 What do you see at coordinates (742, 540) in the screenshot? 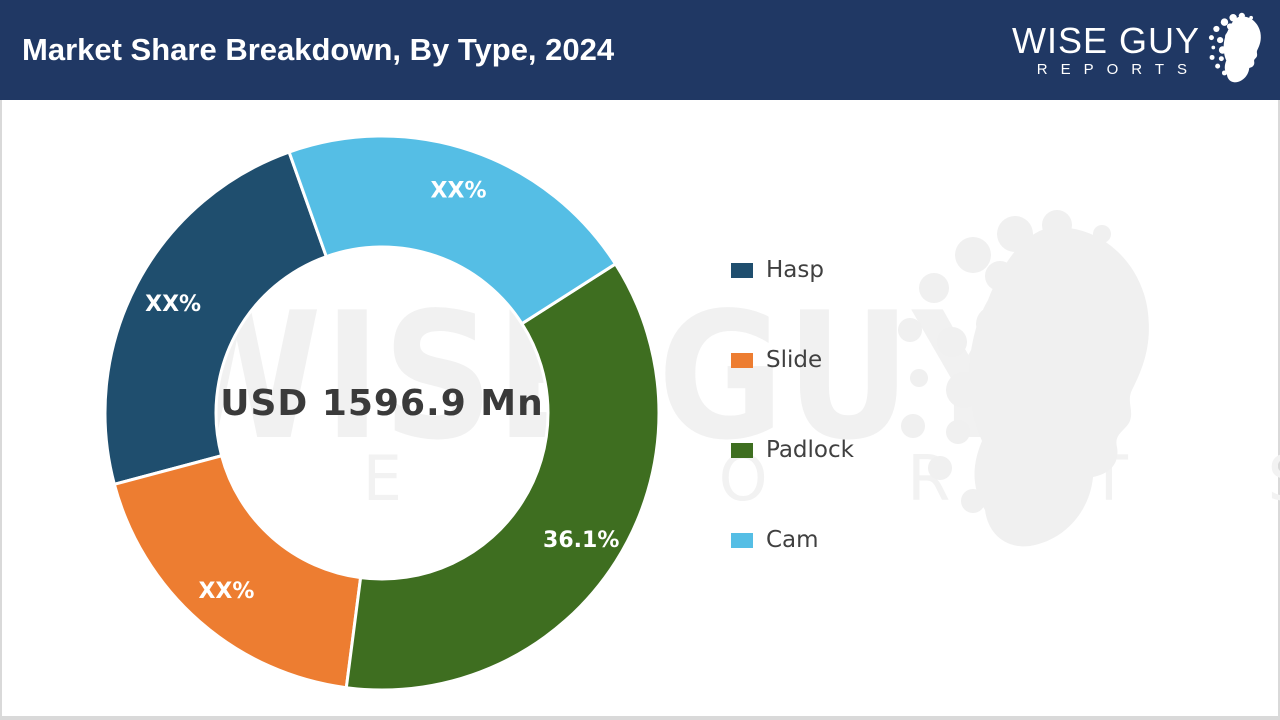
I see `legend-swatch-cam` at bounding box center [742, 540].